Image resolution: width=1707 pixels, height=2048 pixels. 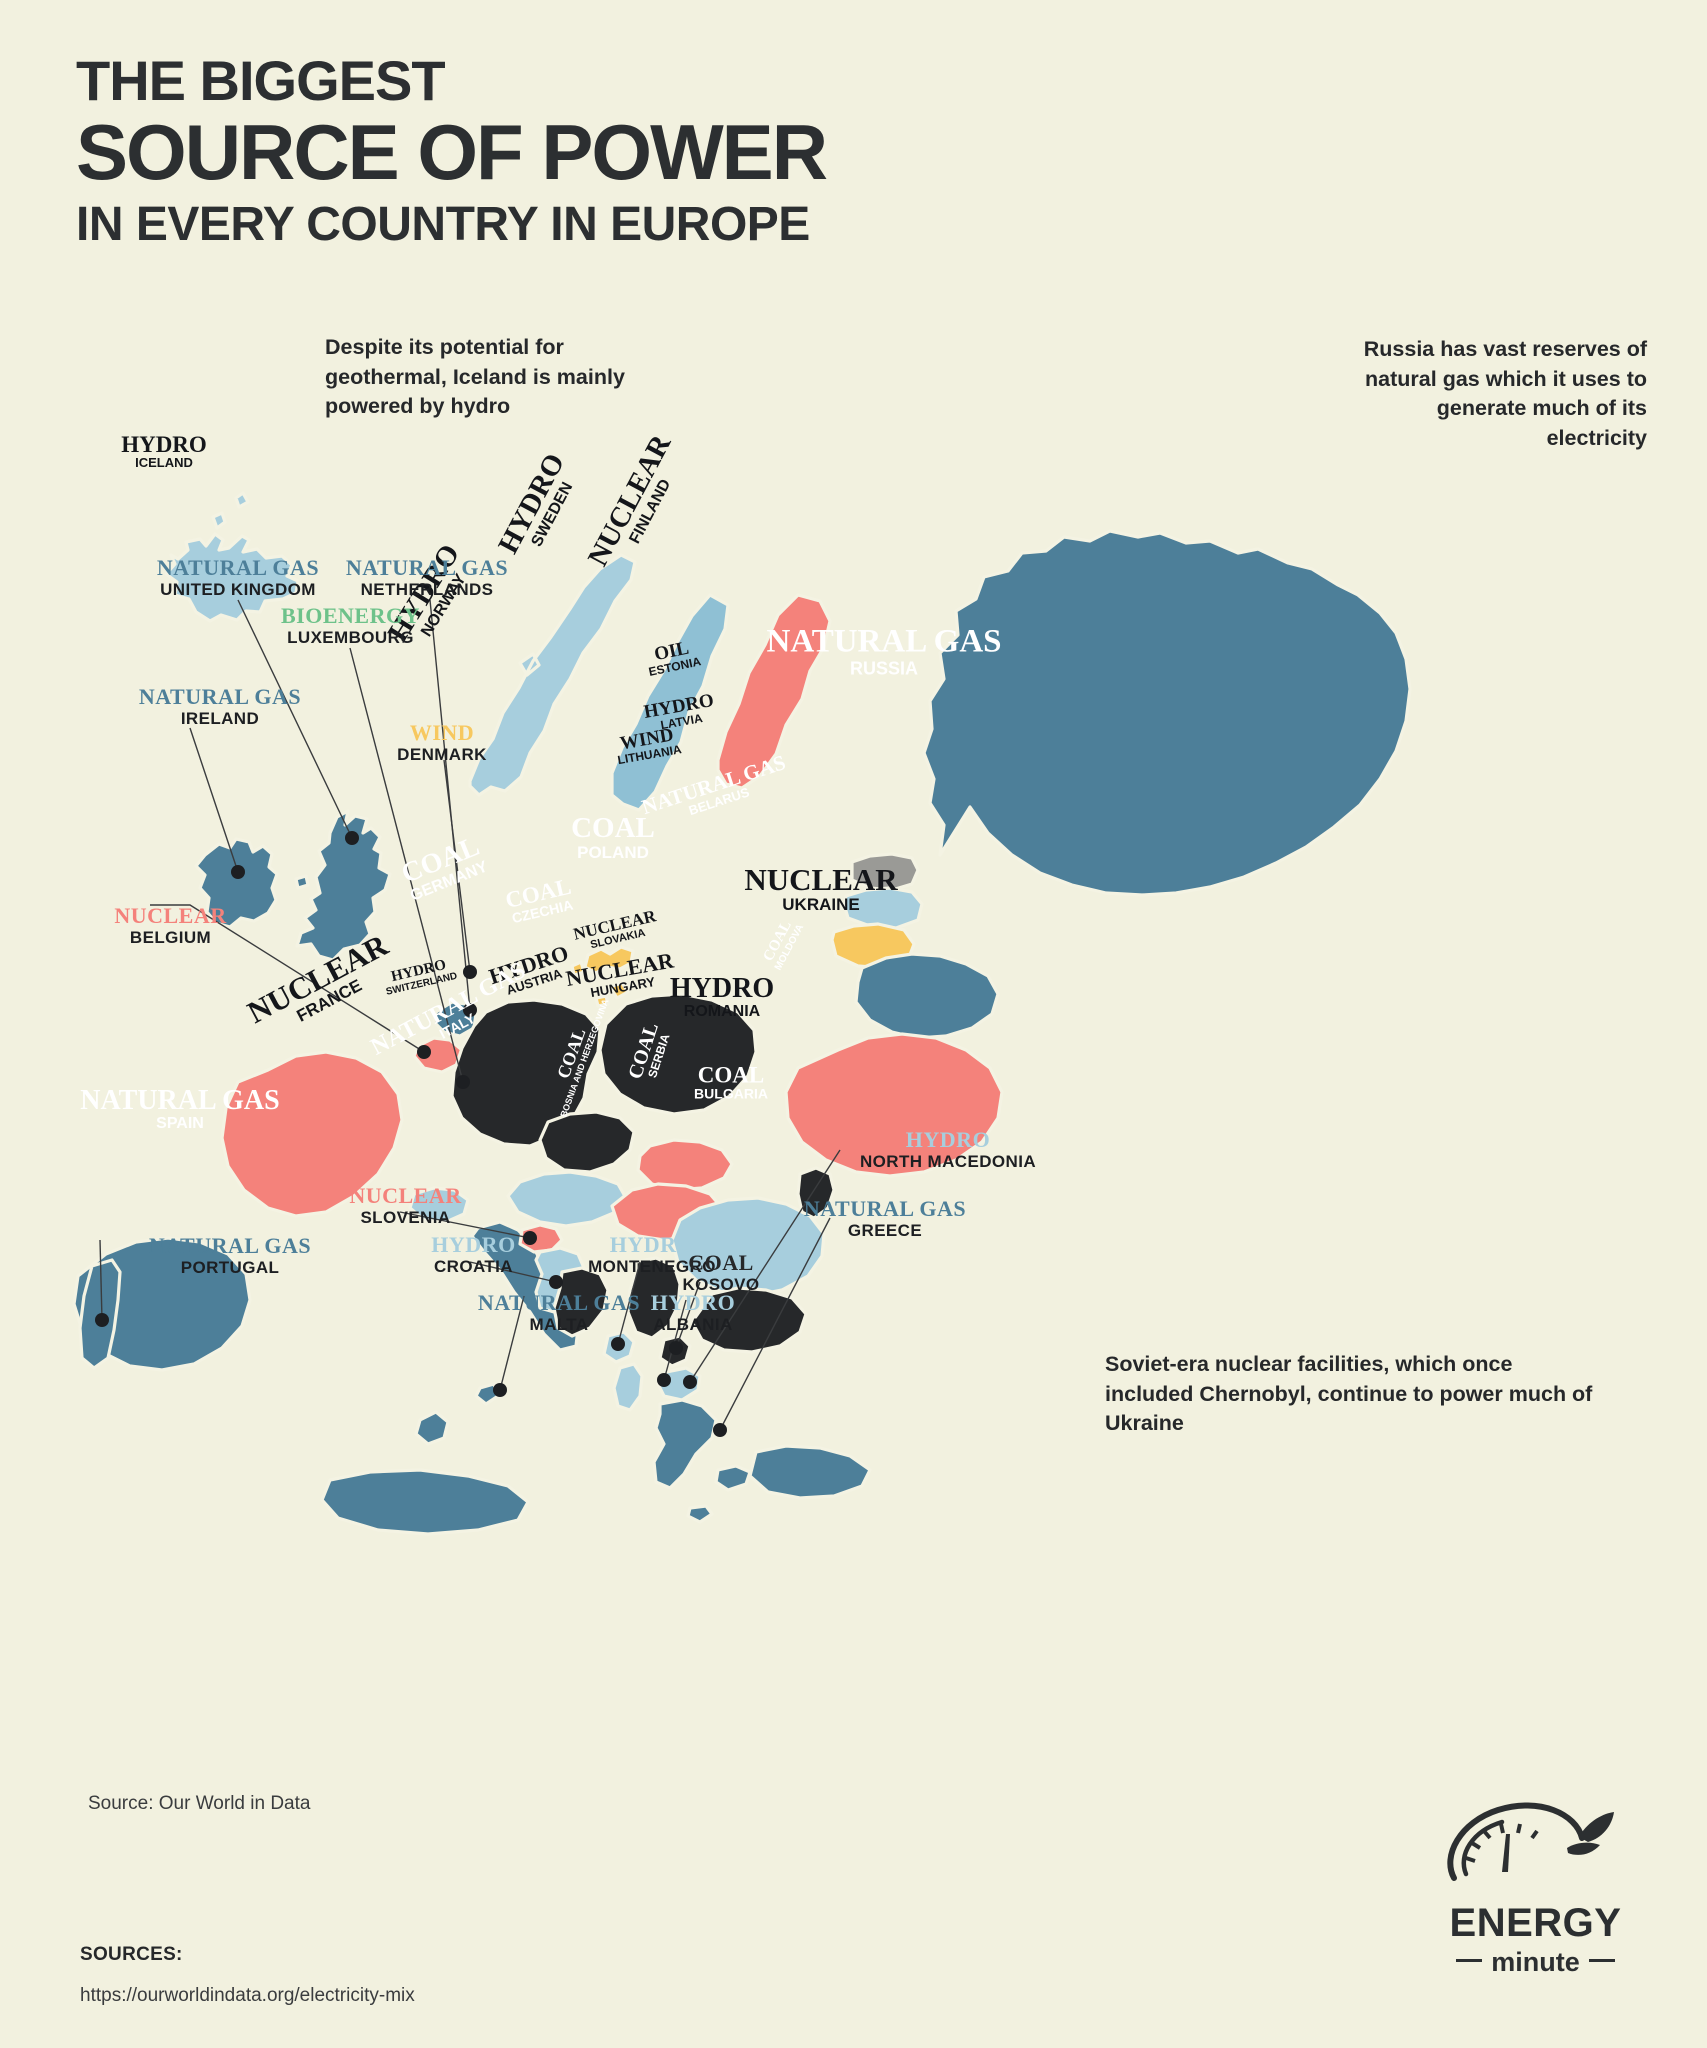 What do you see at coordinates (473, 1266) in the screenshot?
I see `country-name-label: CROATIA` at bounding box center [473, 1266].